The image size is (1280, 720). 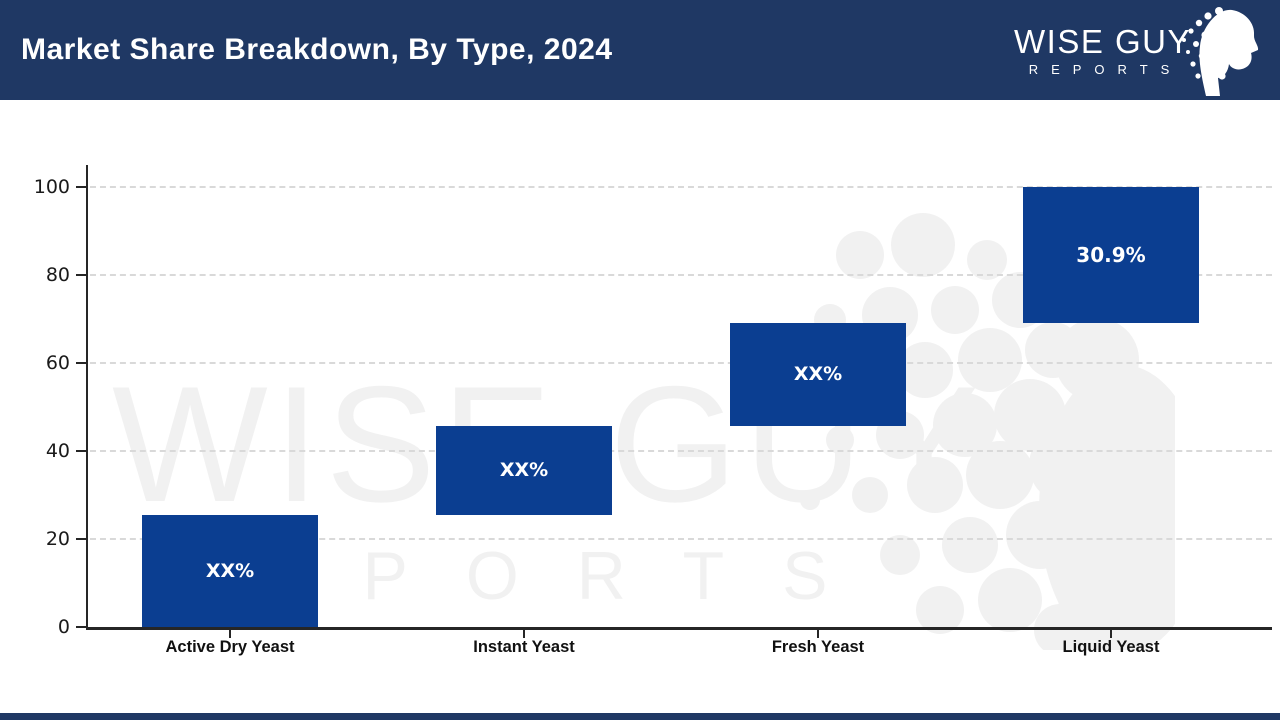 I want to click on y-tick-label: 60, so click(x=57, y=363).